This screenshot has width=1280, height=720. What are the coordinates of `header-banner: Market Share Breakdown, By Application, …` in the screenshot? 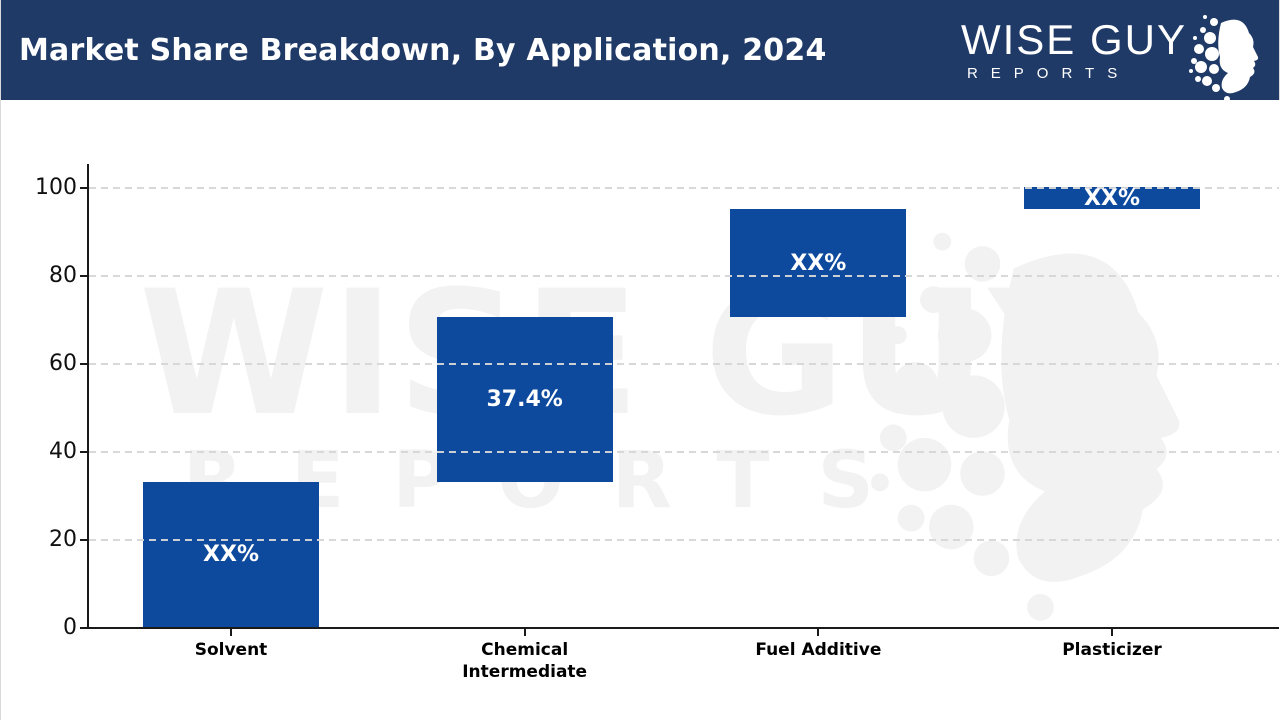 It's located at (640, 51).